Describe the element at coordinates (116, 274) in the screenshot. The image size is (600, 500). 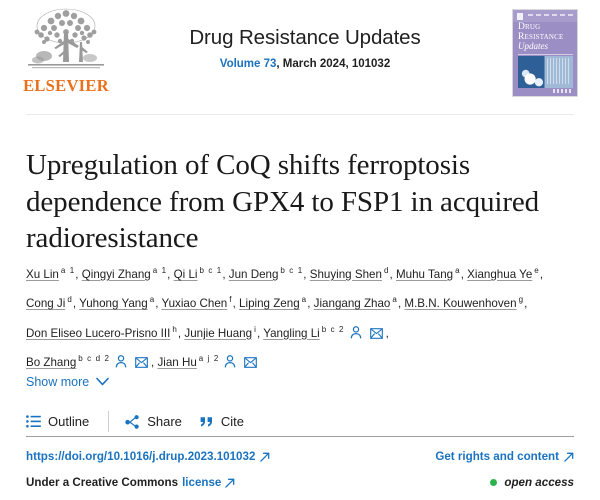
I see `author-name-link: Qingyi Zhang` at that location.